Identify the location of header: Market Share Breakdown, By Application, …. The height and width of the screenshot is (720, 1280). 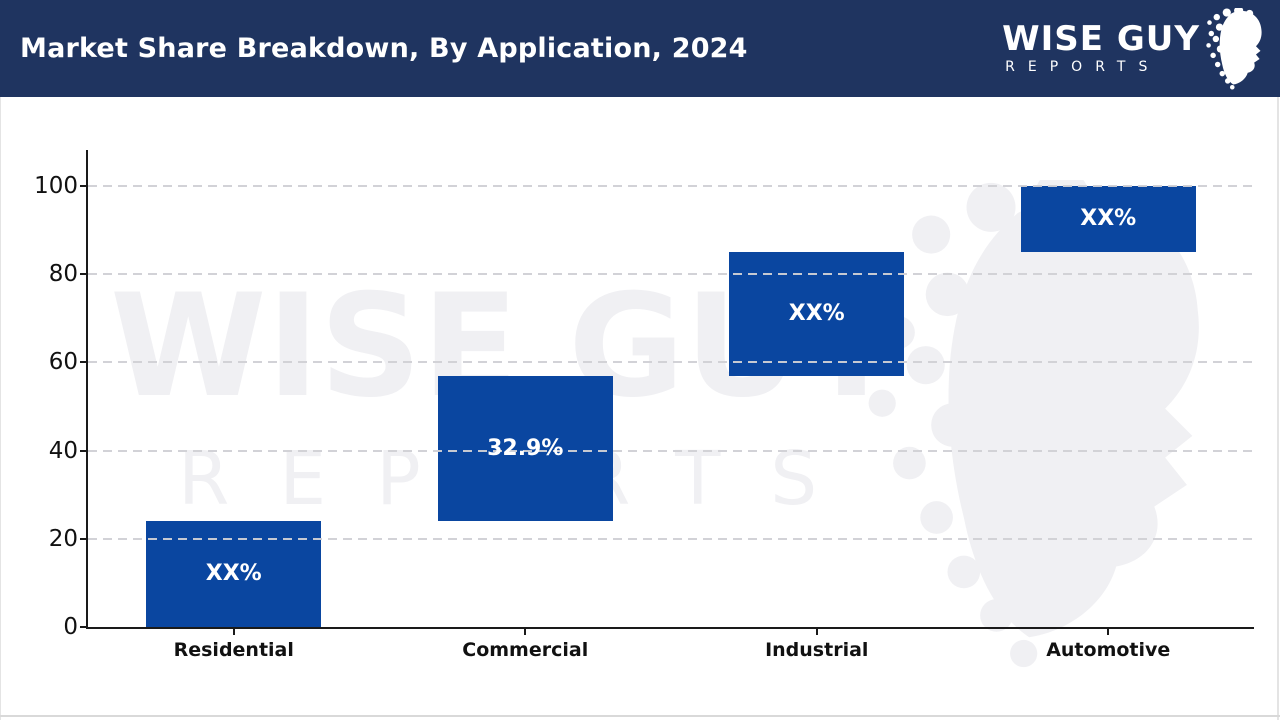
(640, 48).